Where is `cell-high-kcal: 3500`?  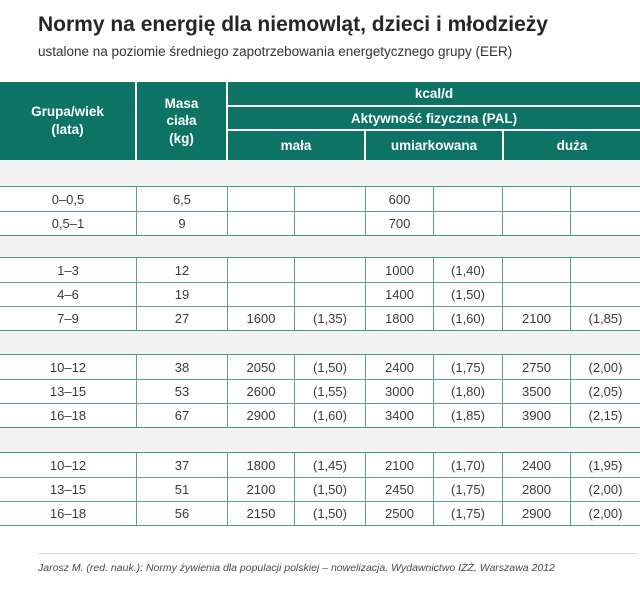
cell-high-kcal: 3500 is located at coordinates (537, 391).